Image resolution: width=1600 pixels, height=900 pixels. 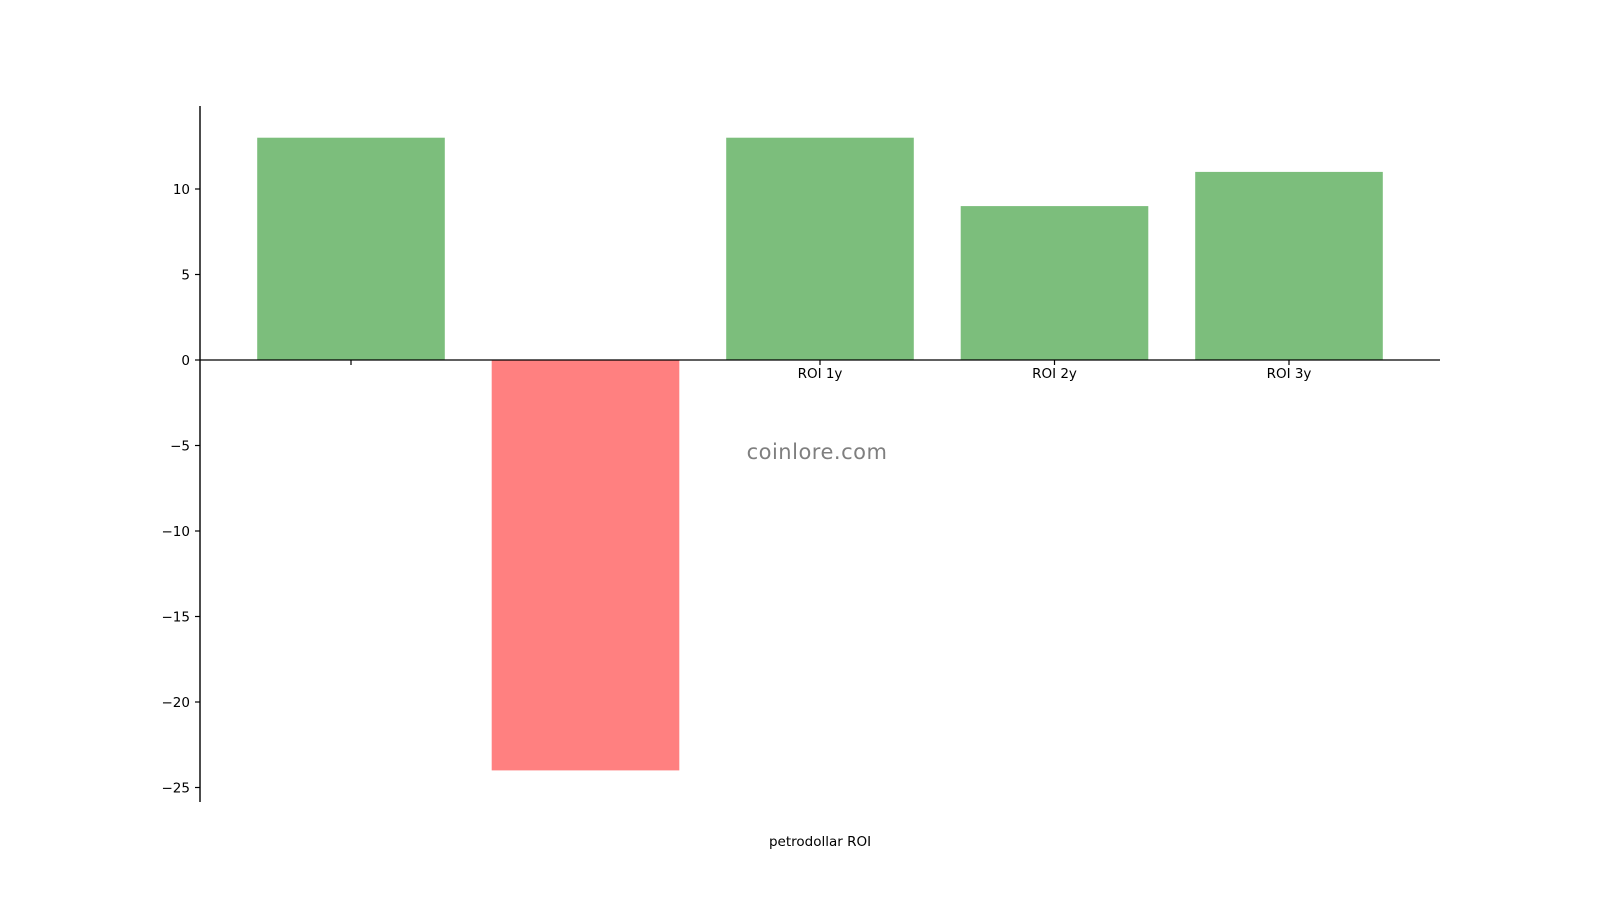 What do you see at coordinates (185, 361) in the screenshot?
I see `y-tick-label: 0` at bounding box center [185, 361].